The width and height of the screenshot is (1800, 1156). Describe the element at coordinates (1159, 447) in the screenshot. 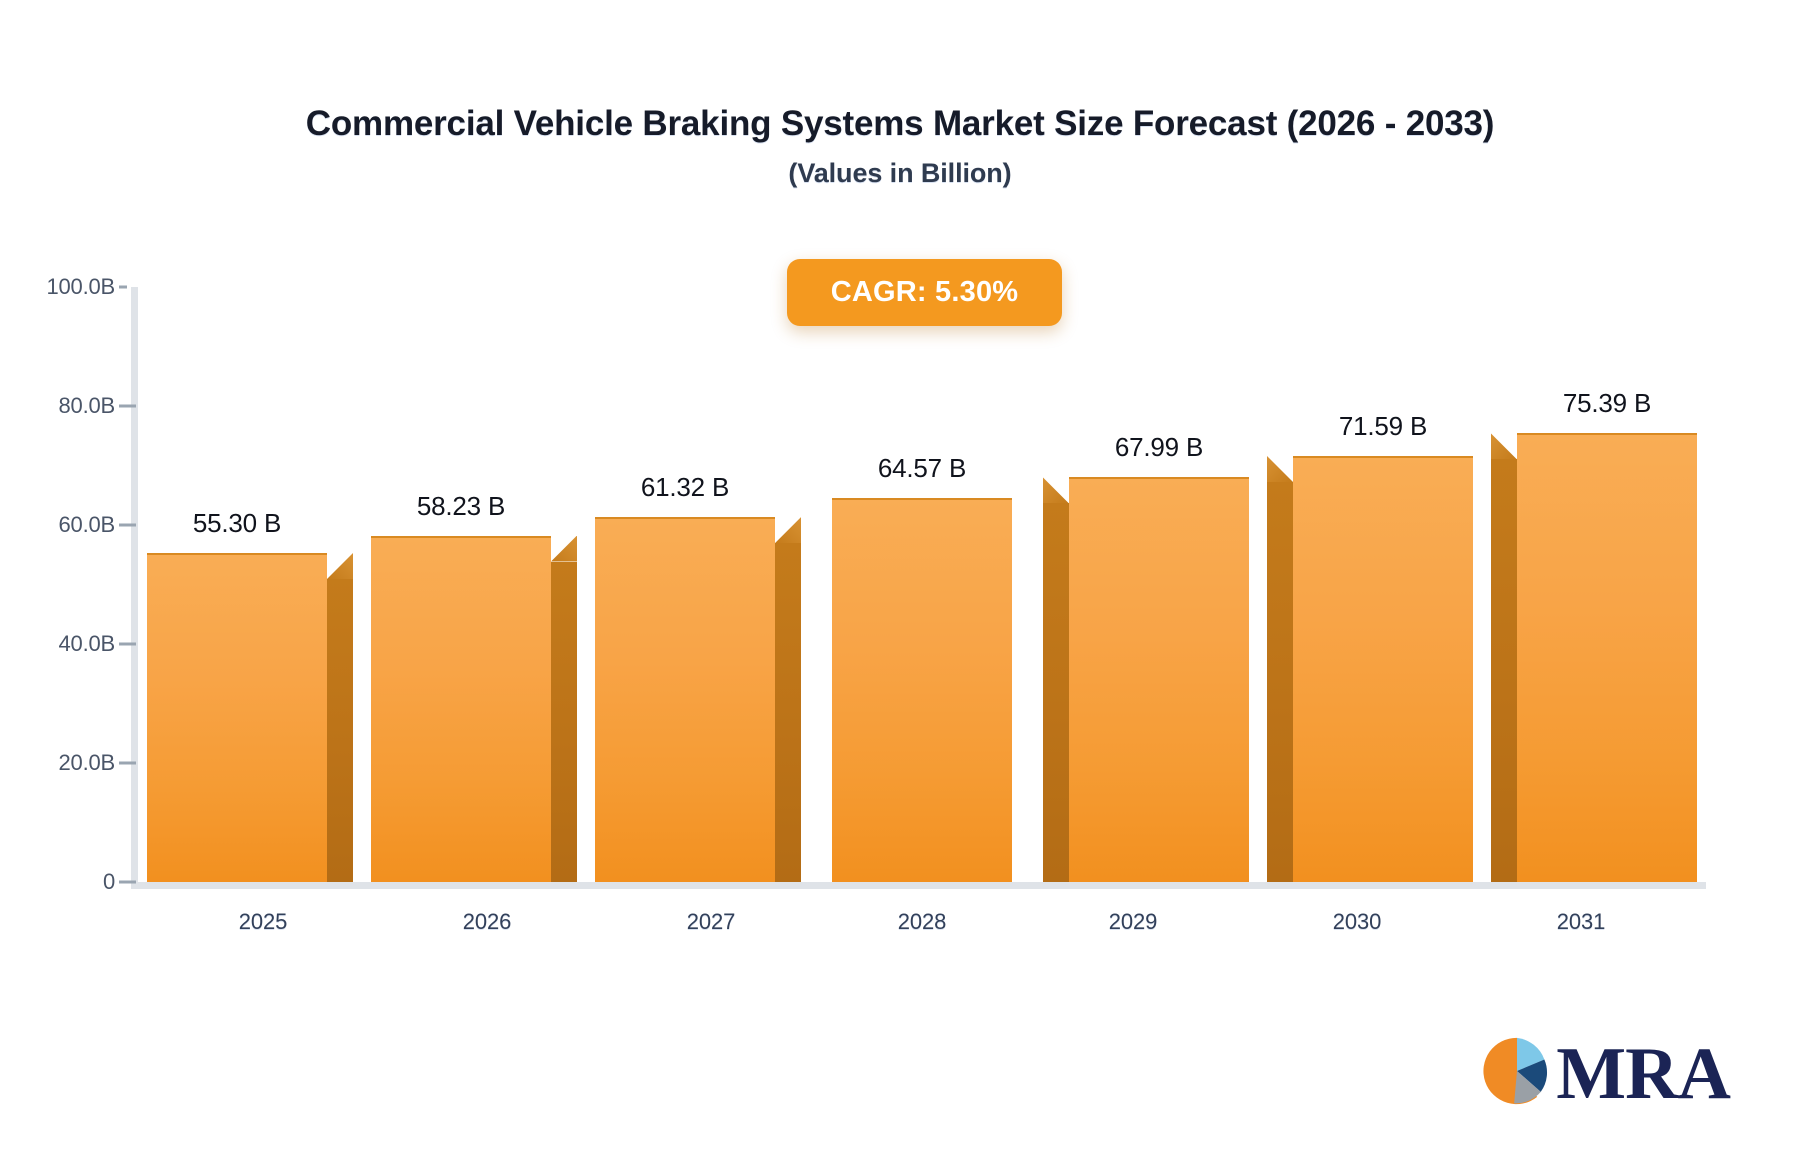

I see `bar-value-label: 67.99 B` at that location.